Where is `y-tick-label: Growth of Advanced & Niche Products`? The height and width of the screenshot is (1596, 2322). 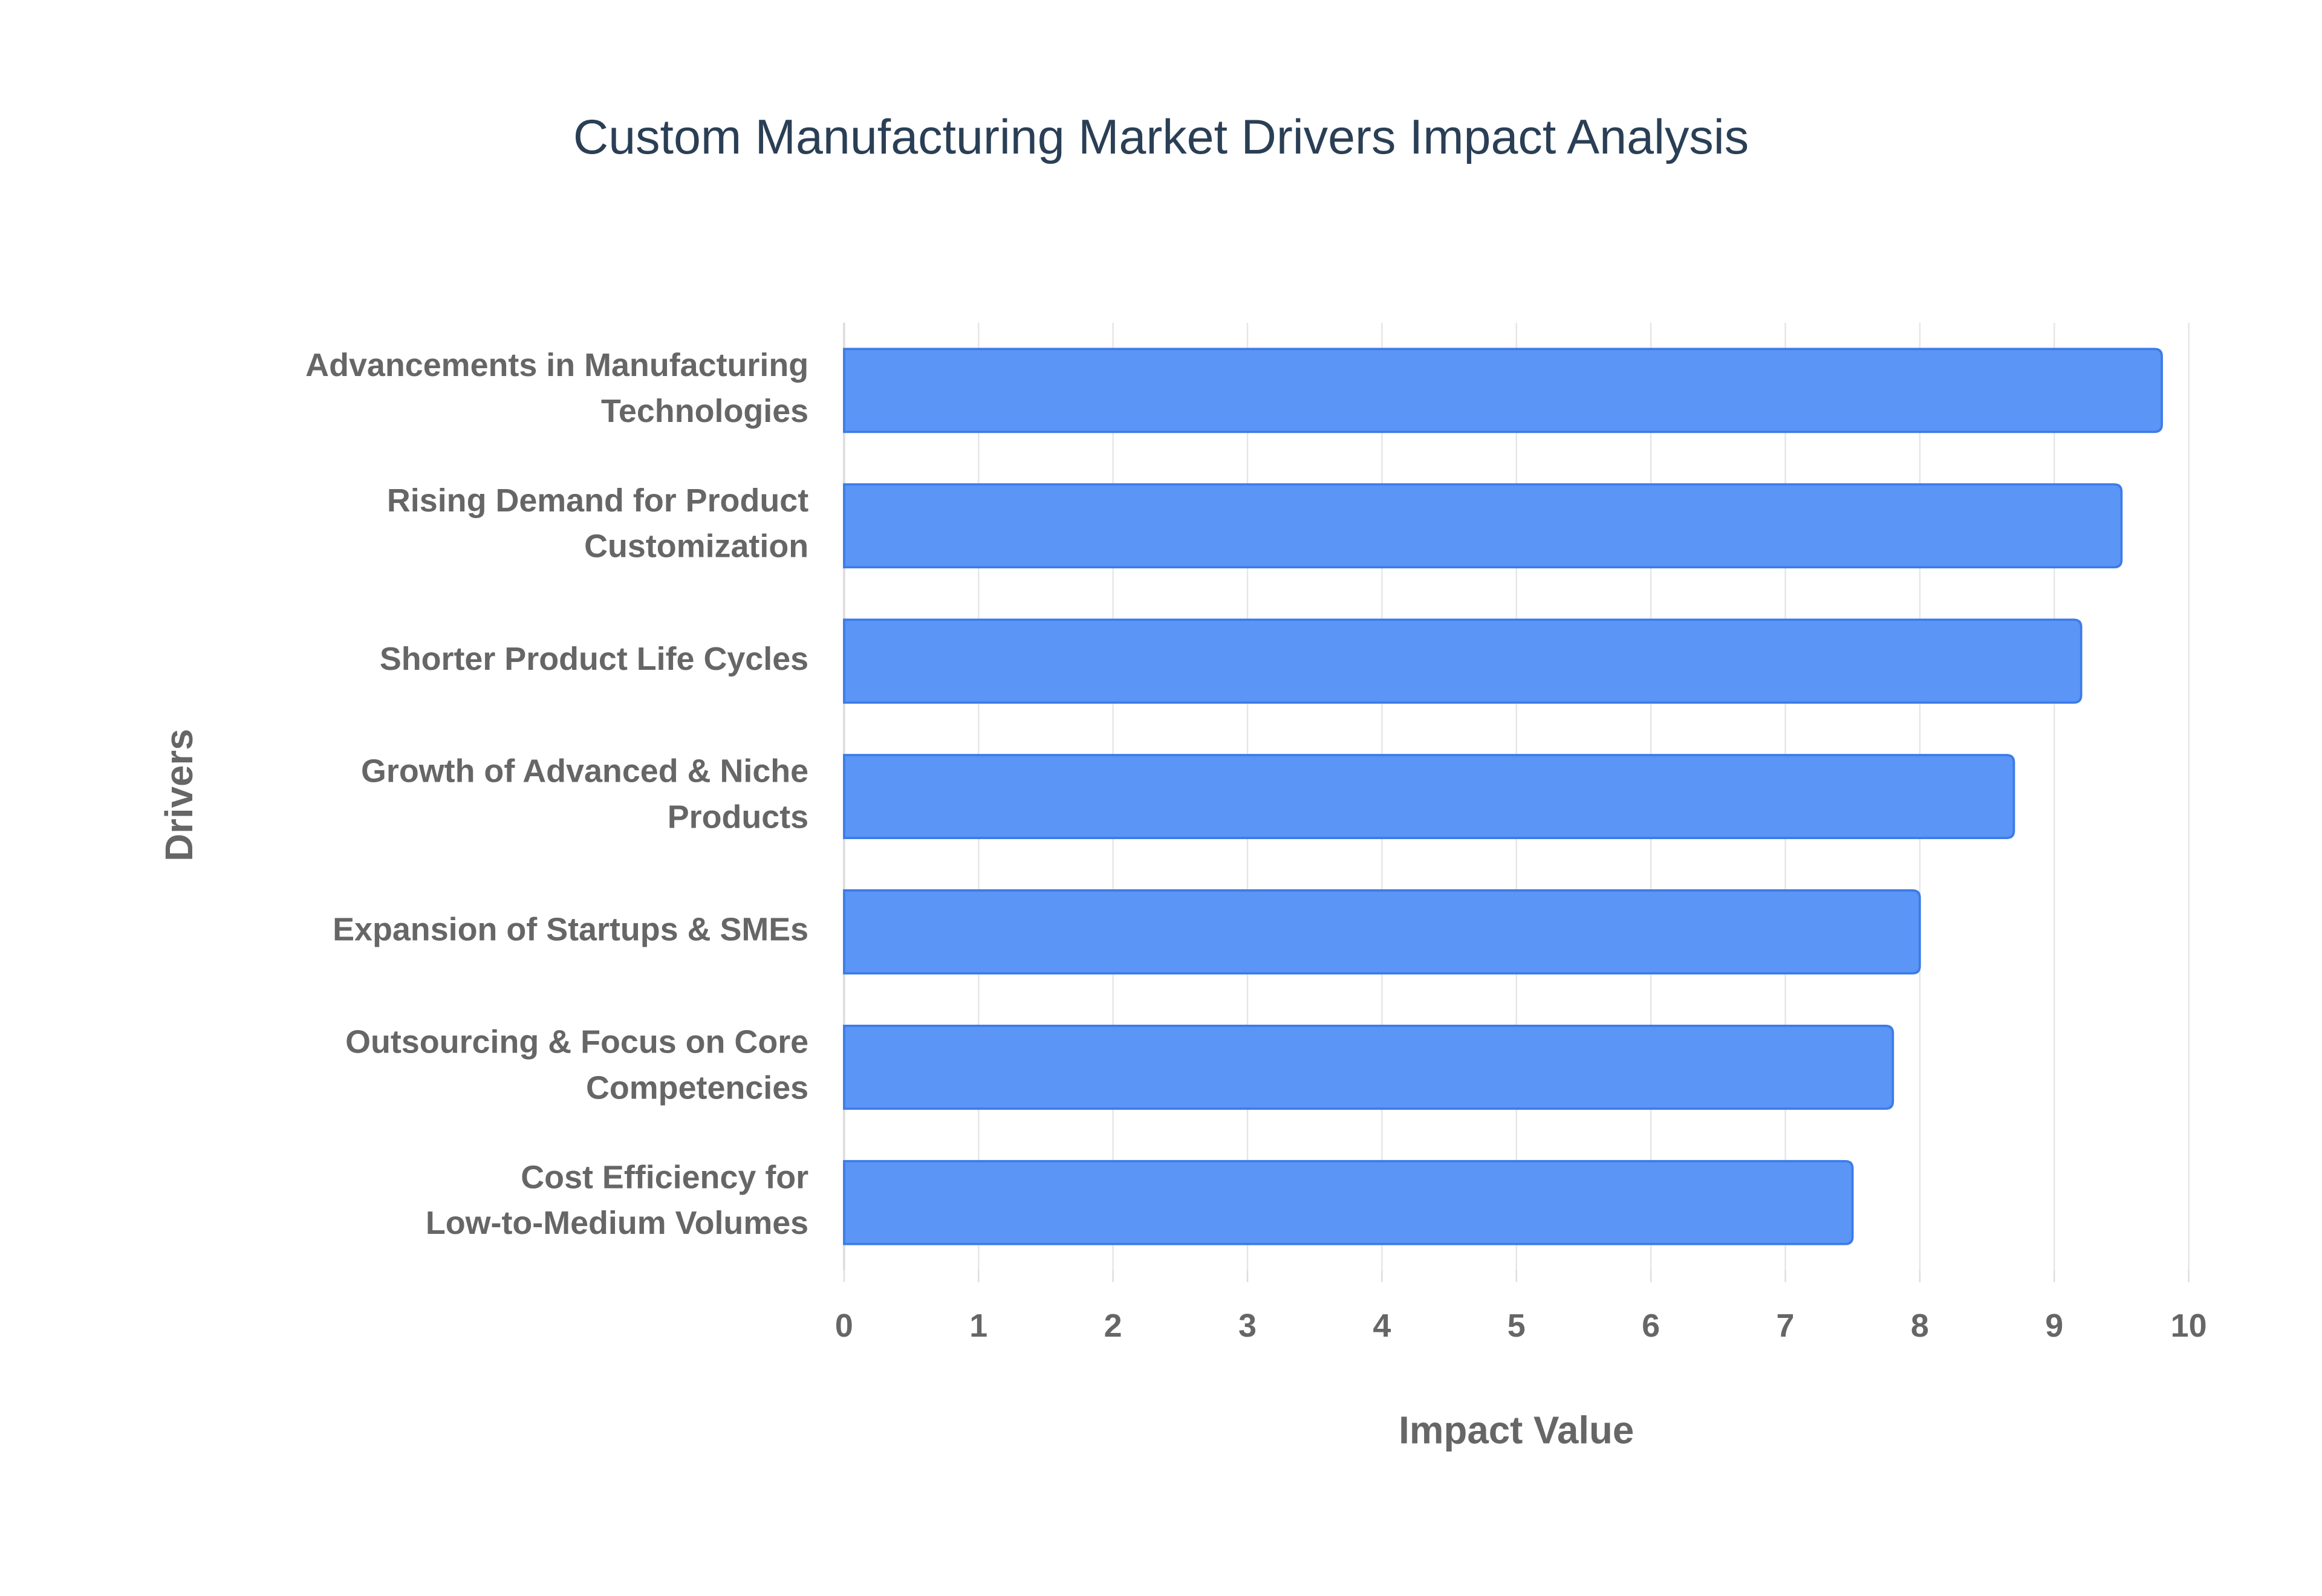 y-tick-label: Growth of Advanced & Niche Products is located at coordinates (584, 794).